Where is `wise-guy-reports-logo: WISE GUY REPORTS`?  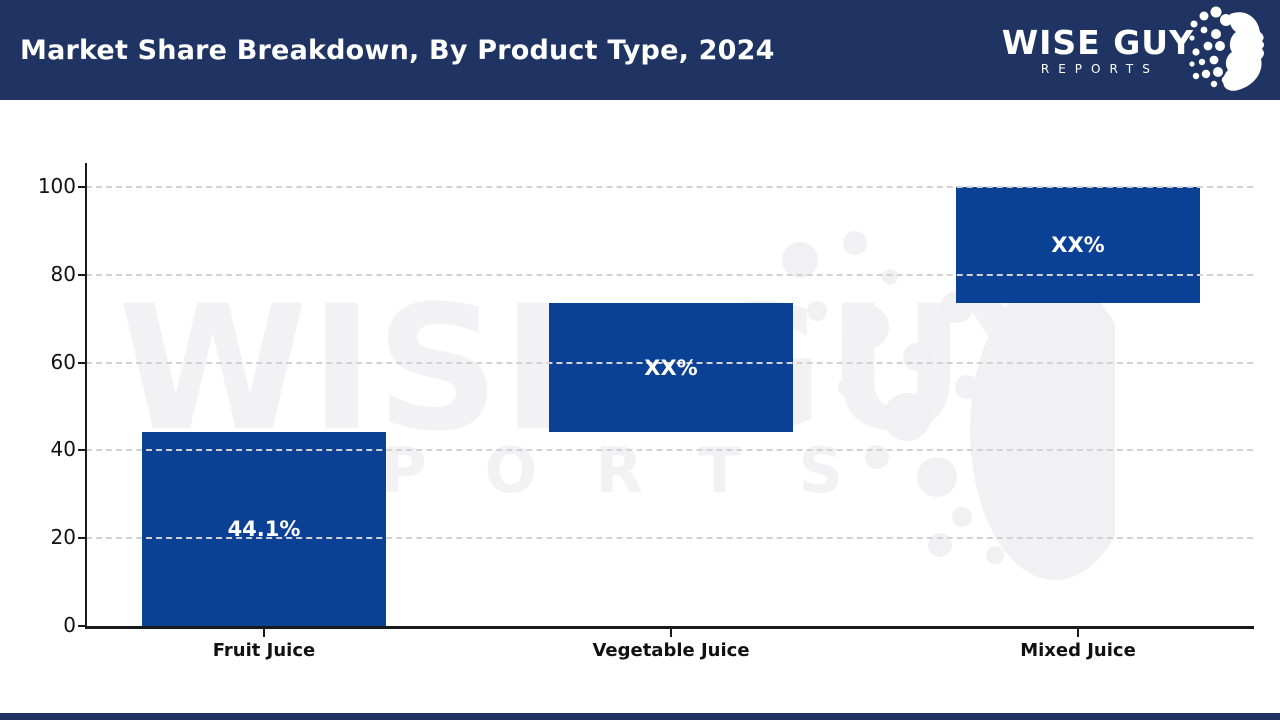 wise-guy-reports-logo: WISE GUY REPORTS is located at coordinates (1141, 50).